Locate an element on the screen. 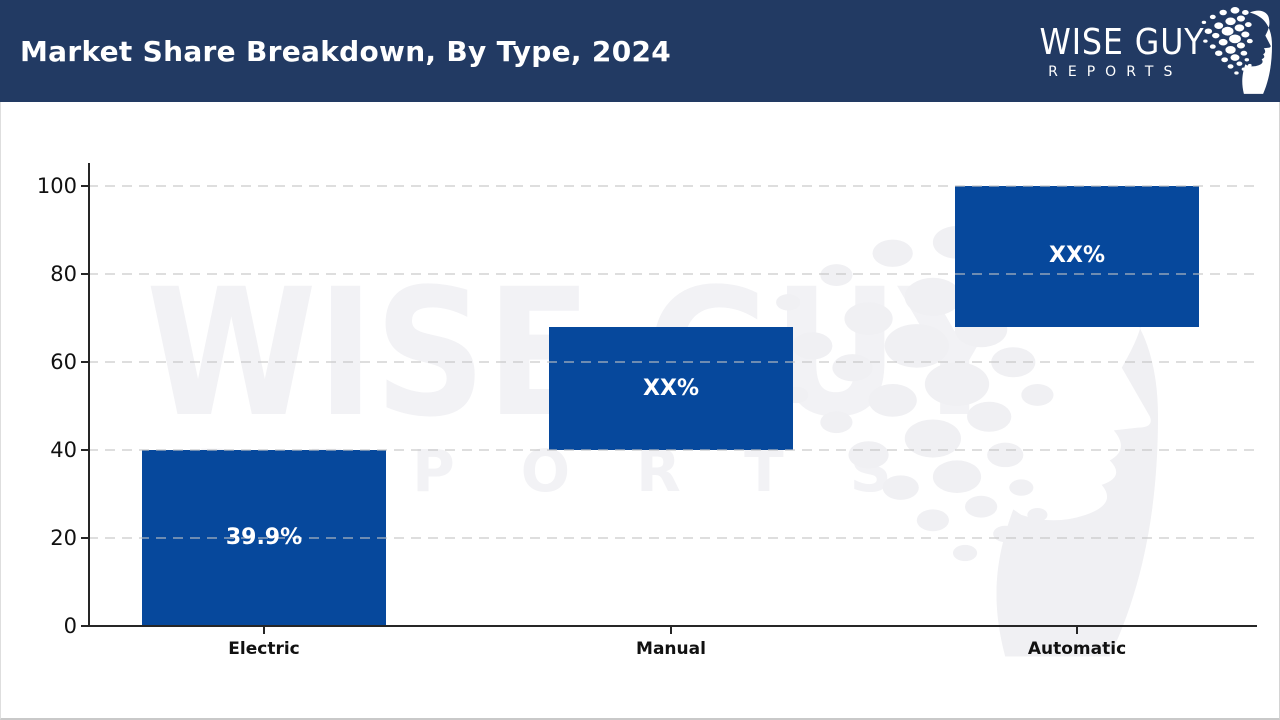  logo-wordmark-line2: REPORTS is located at coordinates (1115, 72).